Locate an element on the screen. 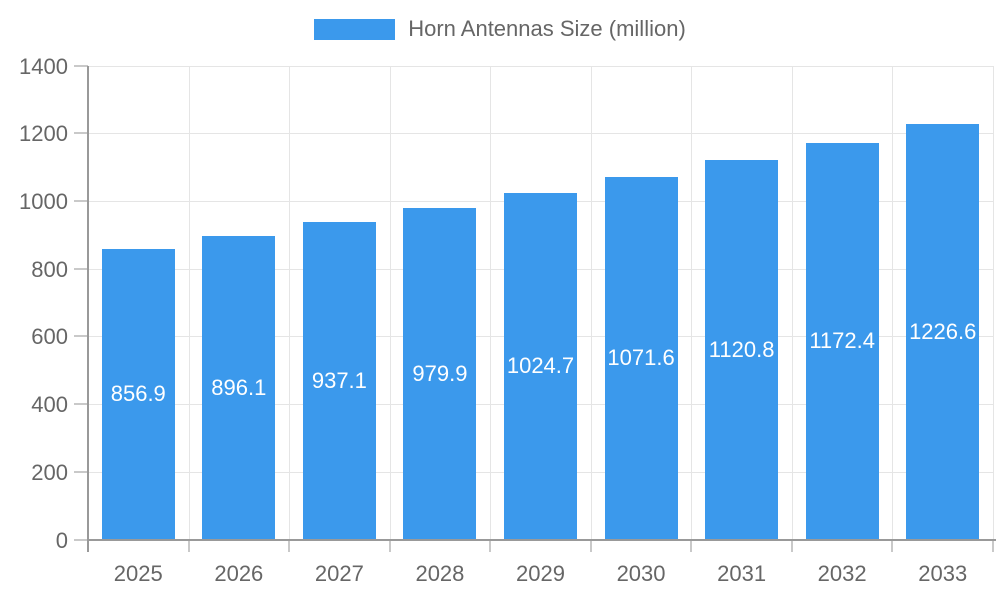 This screenshot has width=1000, height=600. legend: Horn Antennas Size (million) is located at coordinates (500, 29).